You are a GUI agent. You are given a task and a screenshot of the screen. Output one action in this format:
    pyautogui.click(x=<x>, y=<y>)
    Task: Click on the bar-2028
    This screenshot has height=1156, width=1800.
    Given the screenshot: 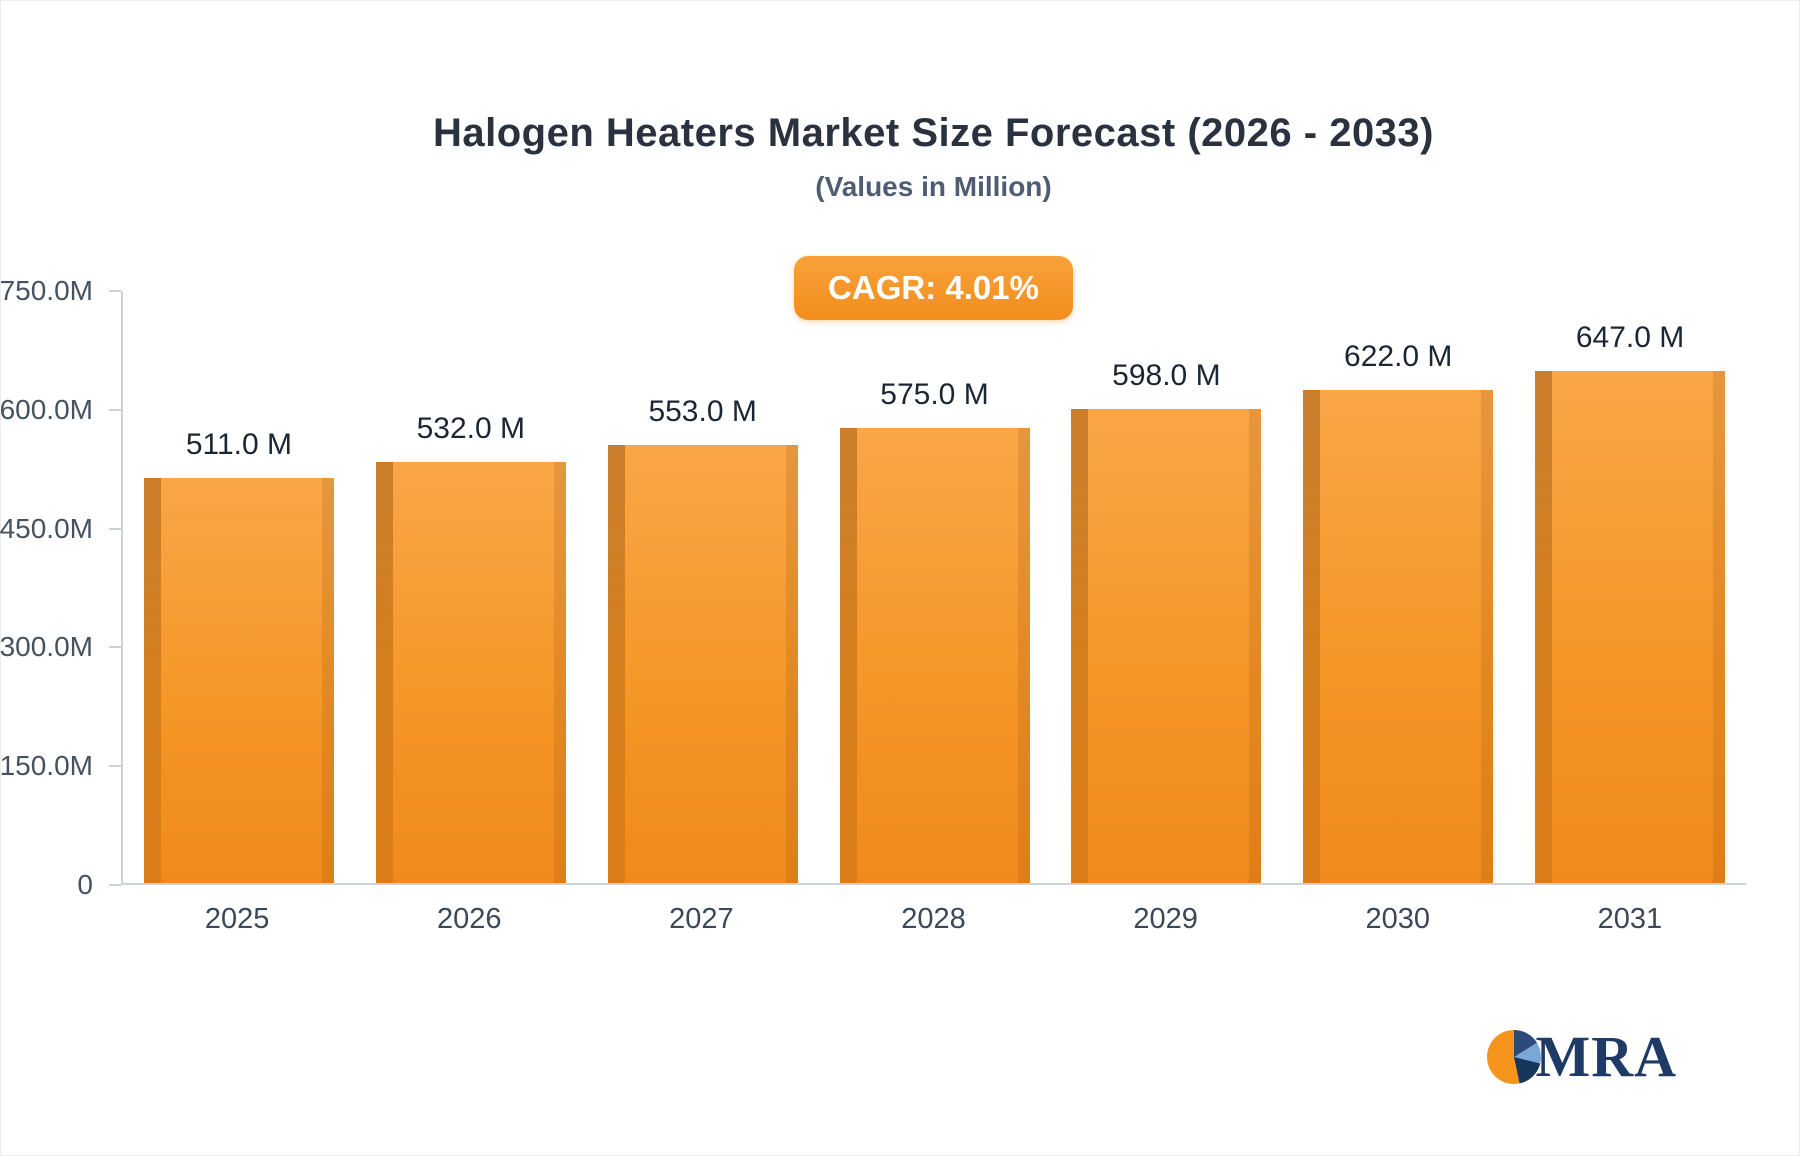 What is the action you would take?
    pyautogui.click(x=934, y=655)
    